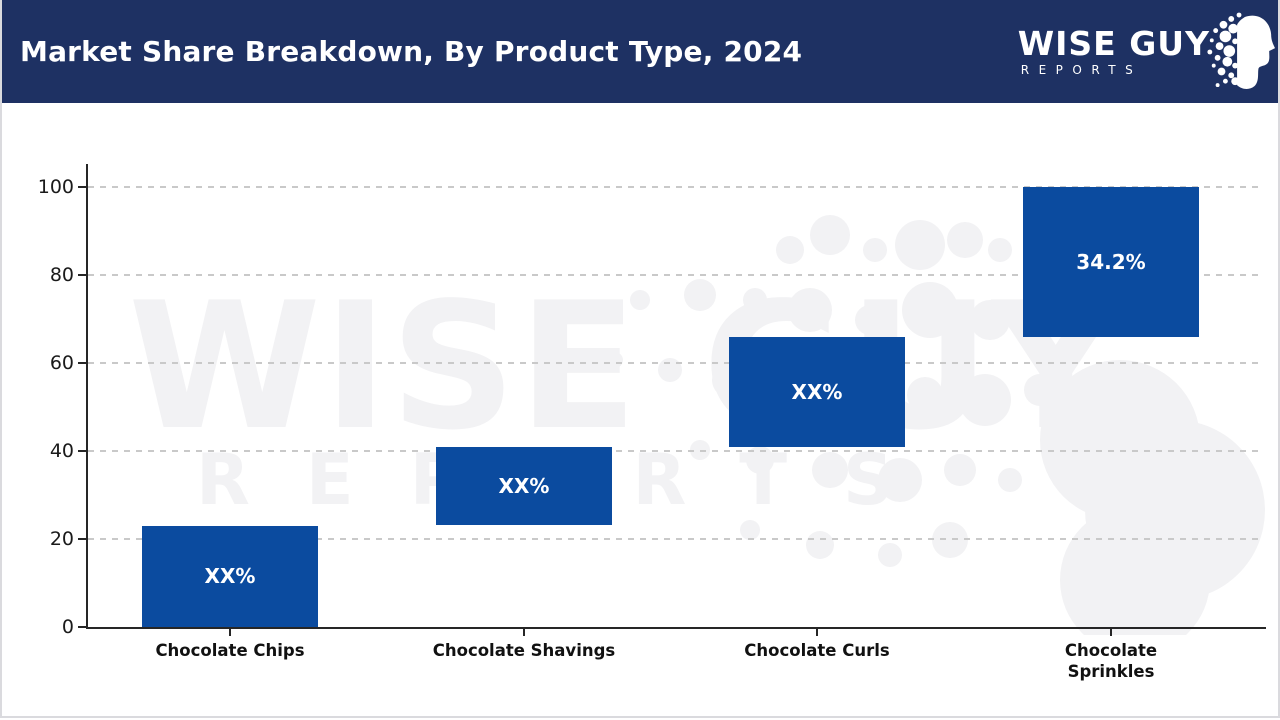  I want to click on y-axis-line, so click(87, 396).